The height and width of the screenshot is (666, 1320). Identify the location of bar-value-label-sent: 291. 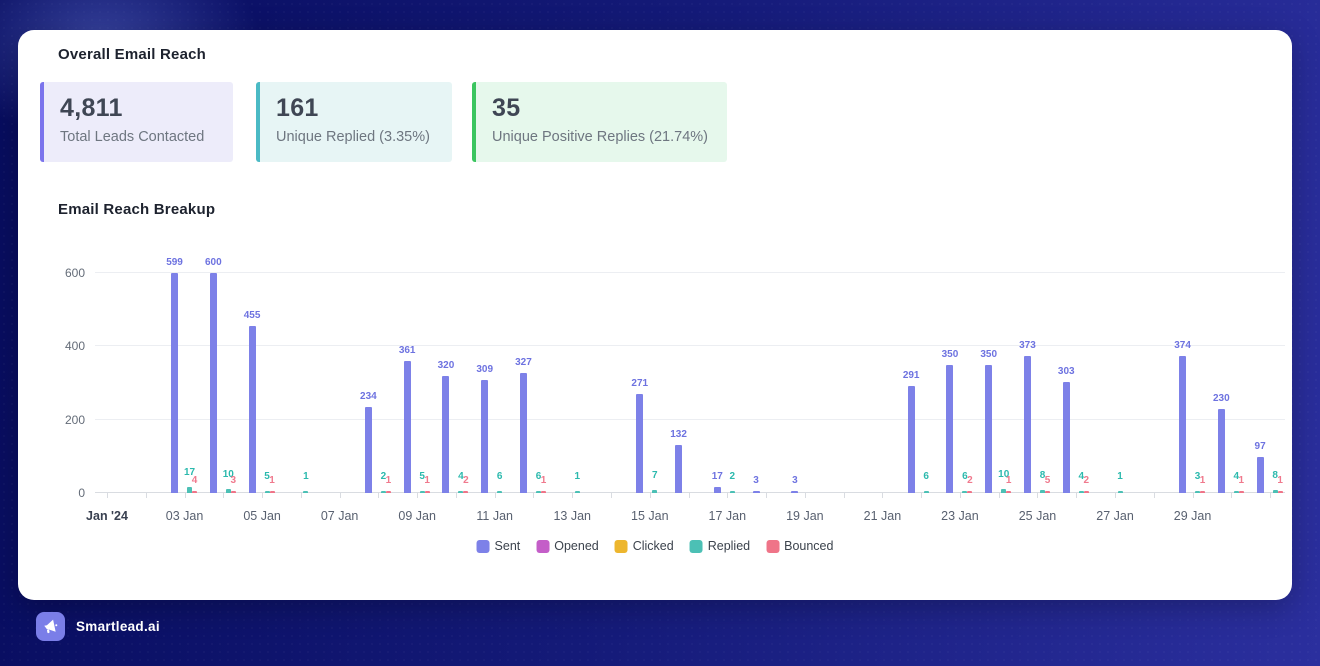
(911, 376).